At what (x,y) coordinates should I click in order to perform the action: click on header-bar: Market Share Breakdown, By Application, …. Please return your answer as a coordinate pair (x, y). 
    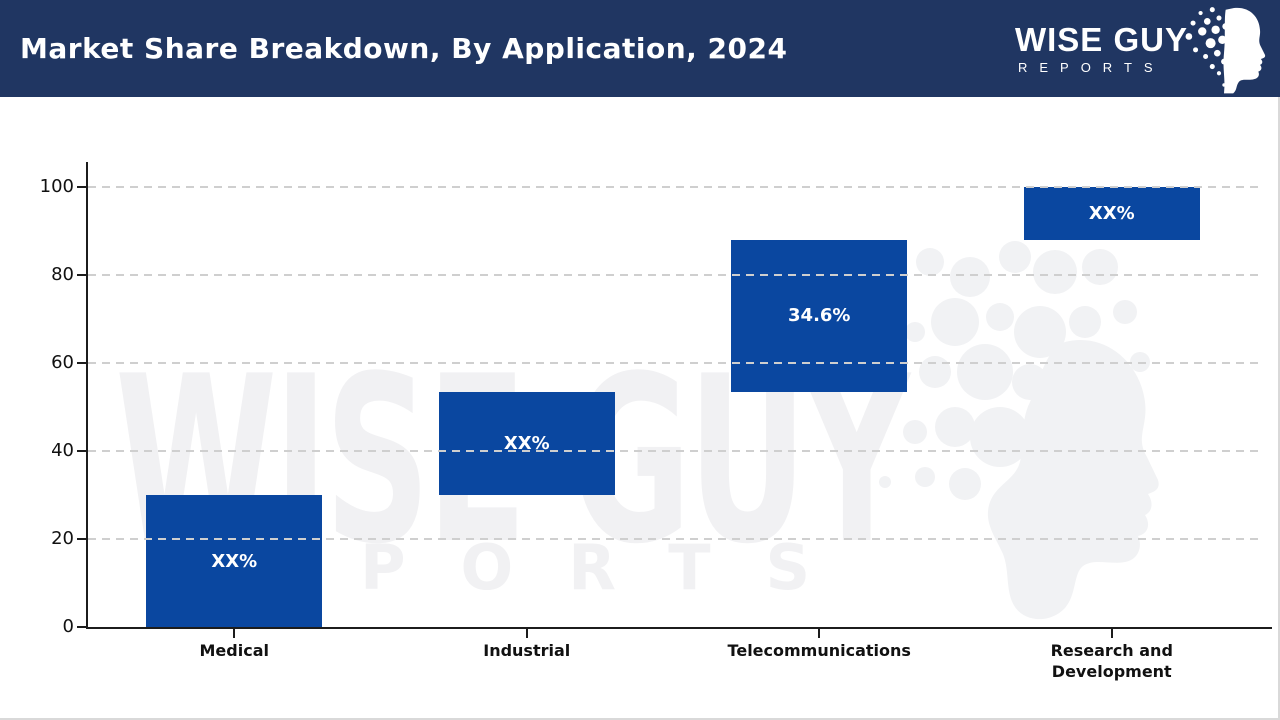
    Looking at the image, I should click on (640, 48).